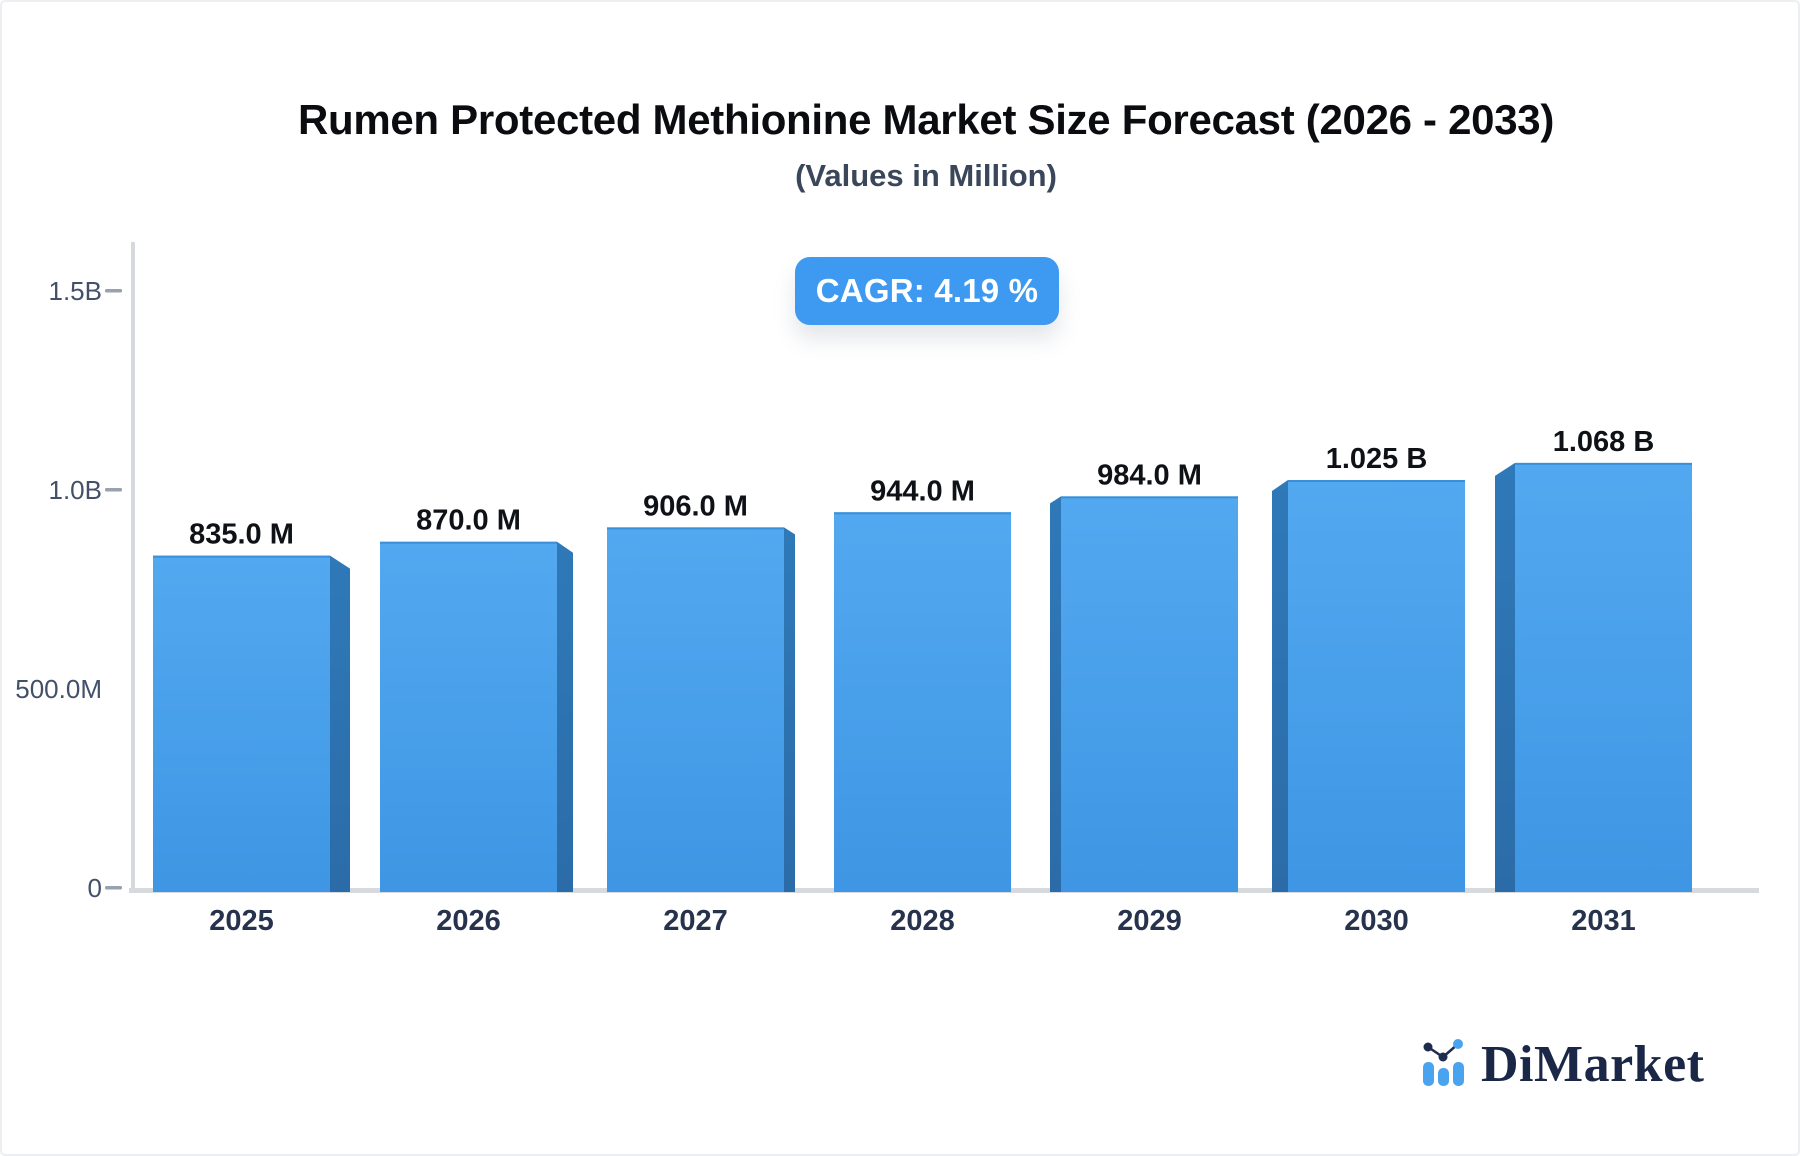 Image resolution: width=1800 pixels, height=1156 pixels. What do you see at coordinates (95, 888) in the screenshot?
I see `y-tick-label: 0` at bounding box center [95, 888].